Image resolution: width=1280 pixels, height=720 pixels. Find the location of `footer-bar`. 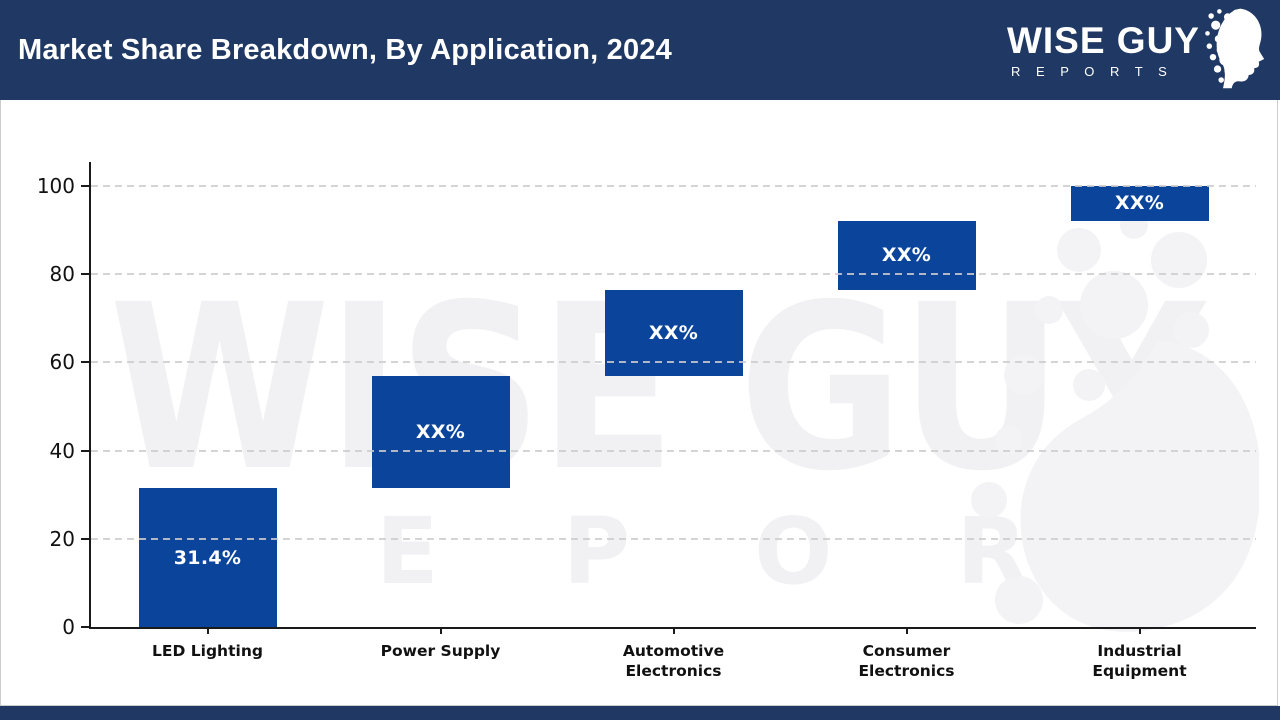

footer-bar is located at coordinates (640, 713).